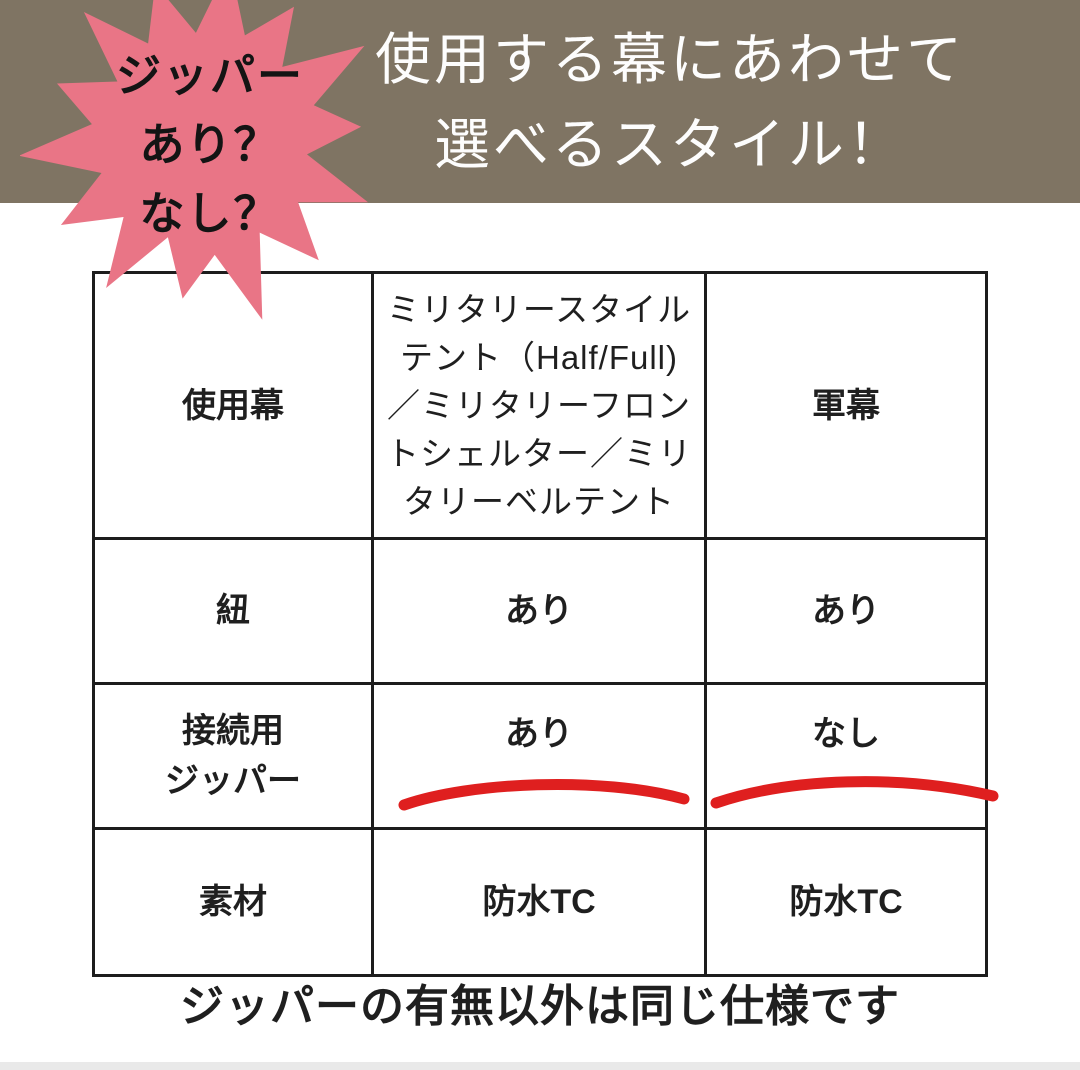 Image resolution: width=1080 pixels, height=1070 pixels. What do you see at coordinates (846, 757) in the screenshot?
I see `cell-zipper-gunmaku: なし` at bounding box center [846, 757].